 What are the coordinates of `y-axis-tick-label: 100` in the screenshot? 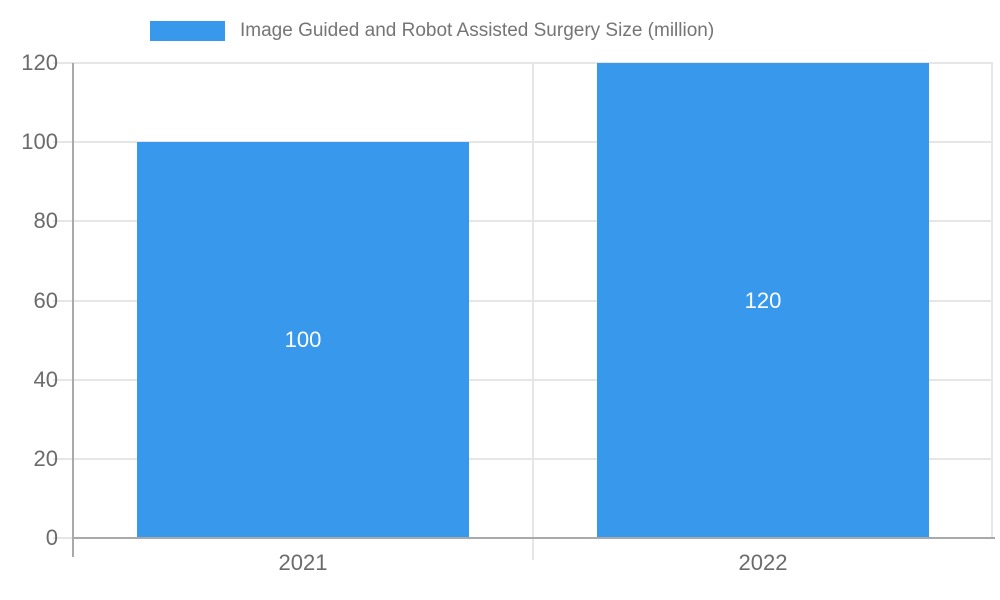 It's located at (39, 142).